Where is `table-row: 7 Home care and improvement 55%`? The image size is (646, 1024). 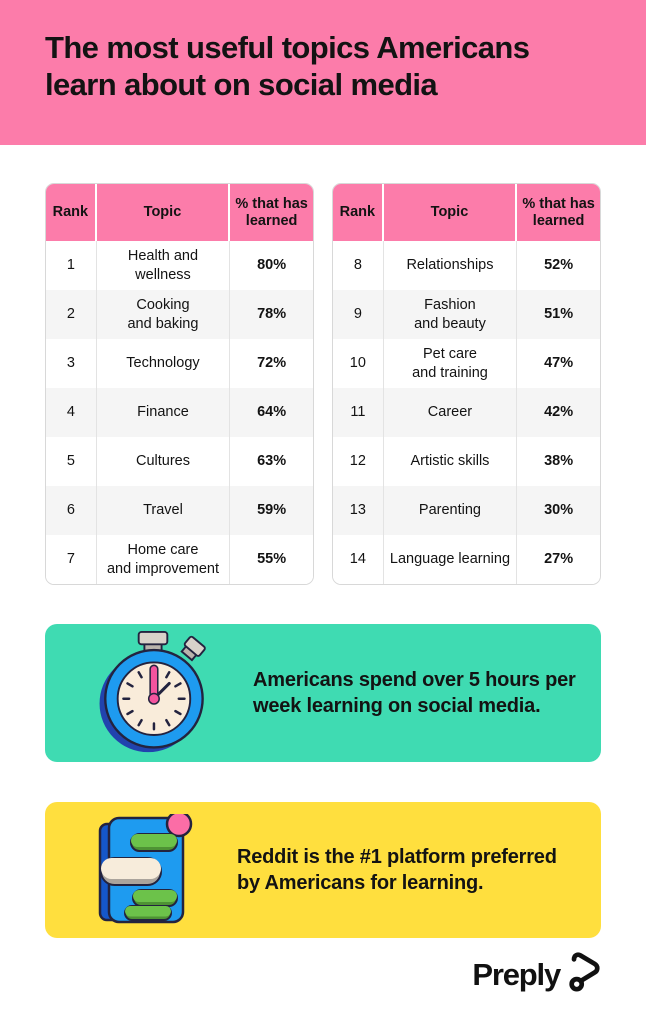
table-row: 7 Home care and improvement 55% is located at coordinates (179, 559).